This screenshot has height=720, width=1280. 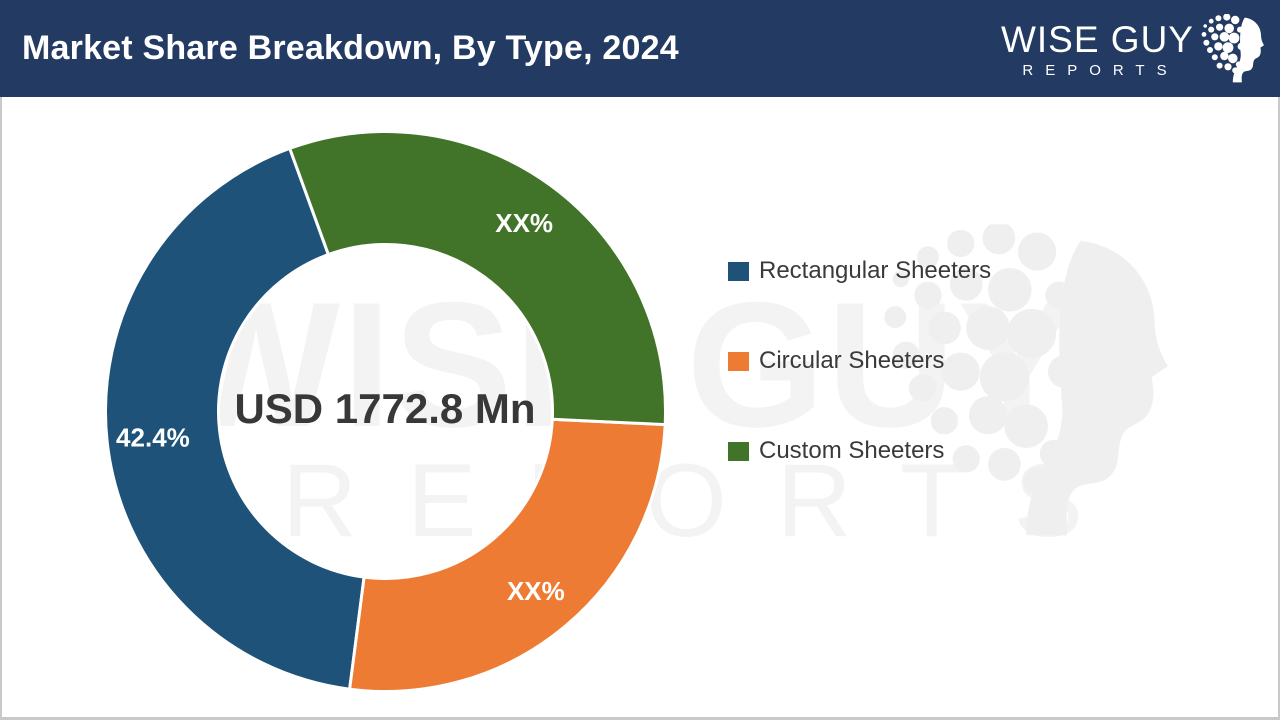 What do you see at coordinates (875, 270) in the screenshot?
I see `legend-label: Rectangular Sheeters` at bounding box center [875, 270].